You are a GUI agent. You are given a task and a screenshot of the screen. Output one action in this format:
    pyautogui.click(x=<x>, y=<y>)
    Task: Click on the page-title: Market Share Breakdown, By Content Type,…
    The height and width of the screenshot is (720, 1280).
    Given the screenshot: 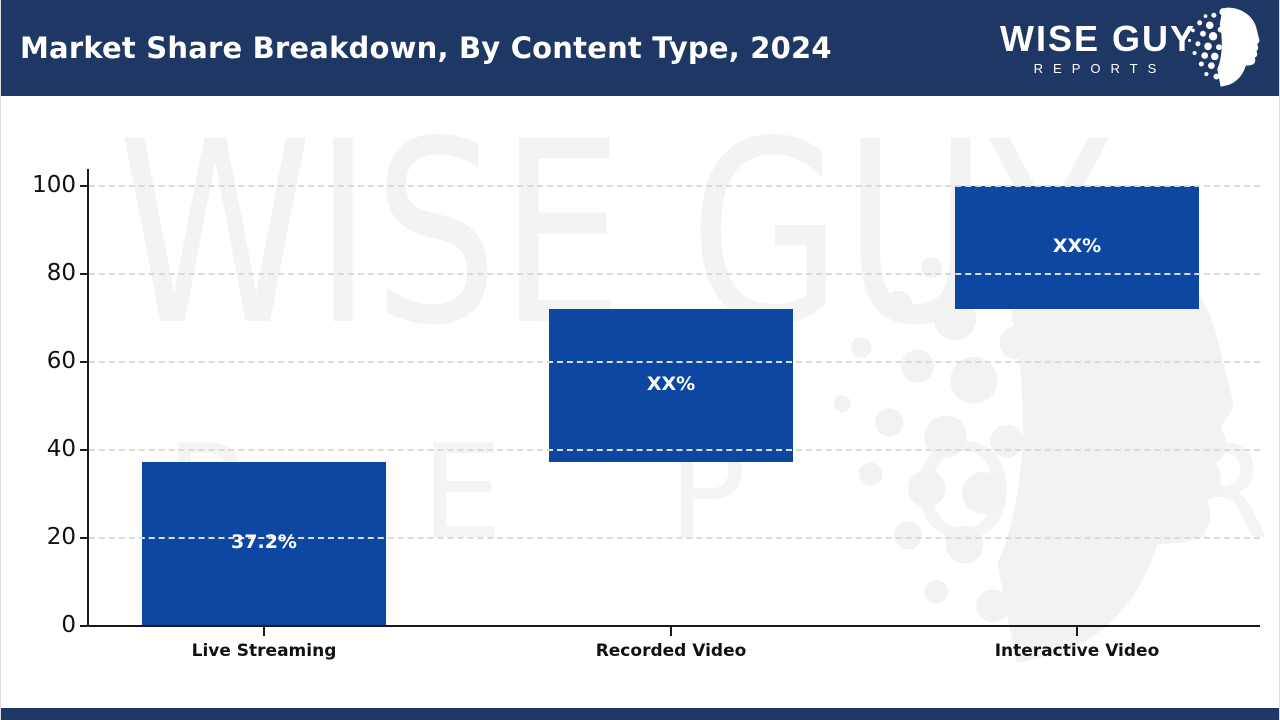 What is the action you would take?
    pyautogui.click(x=426, y=48)
    